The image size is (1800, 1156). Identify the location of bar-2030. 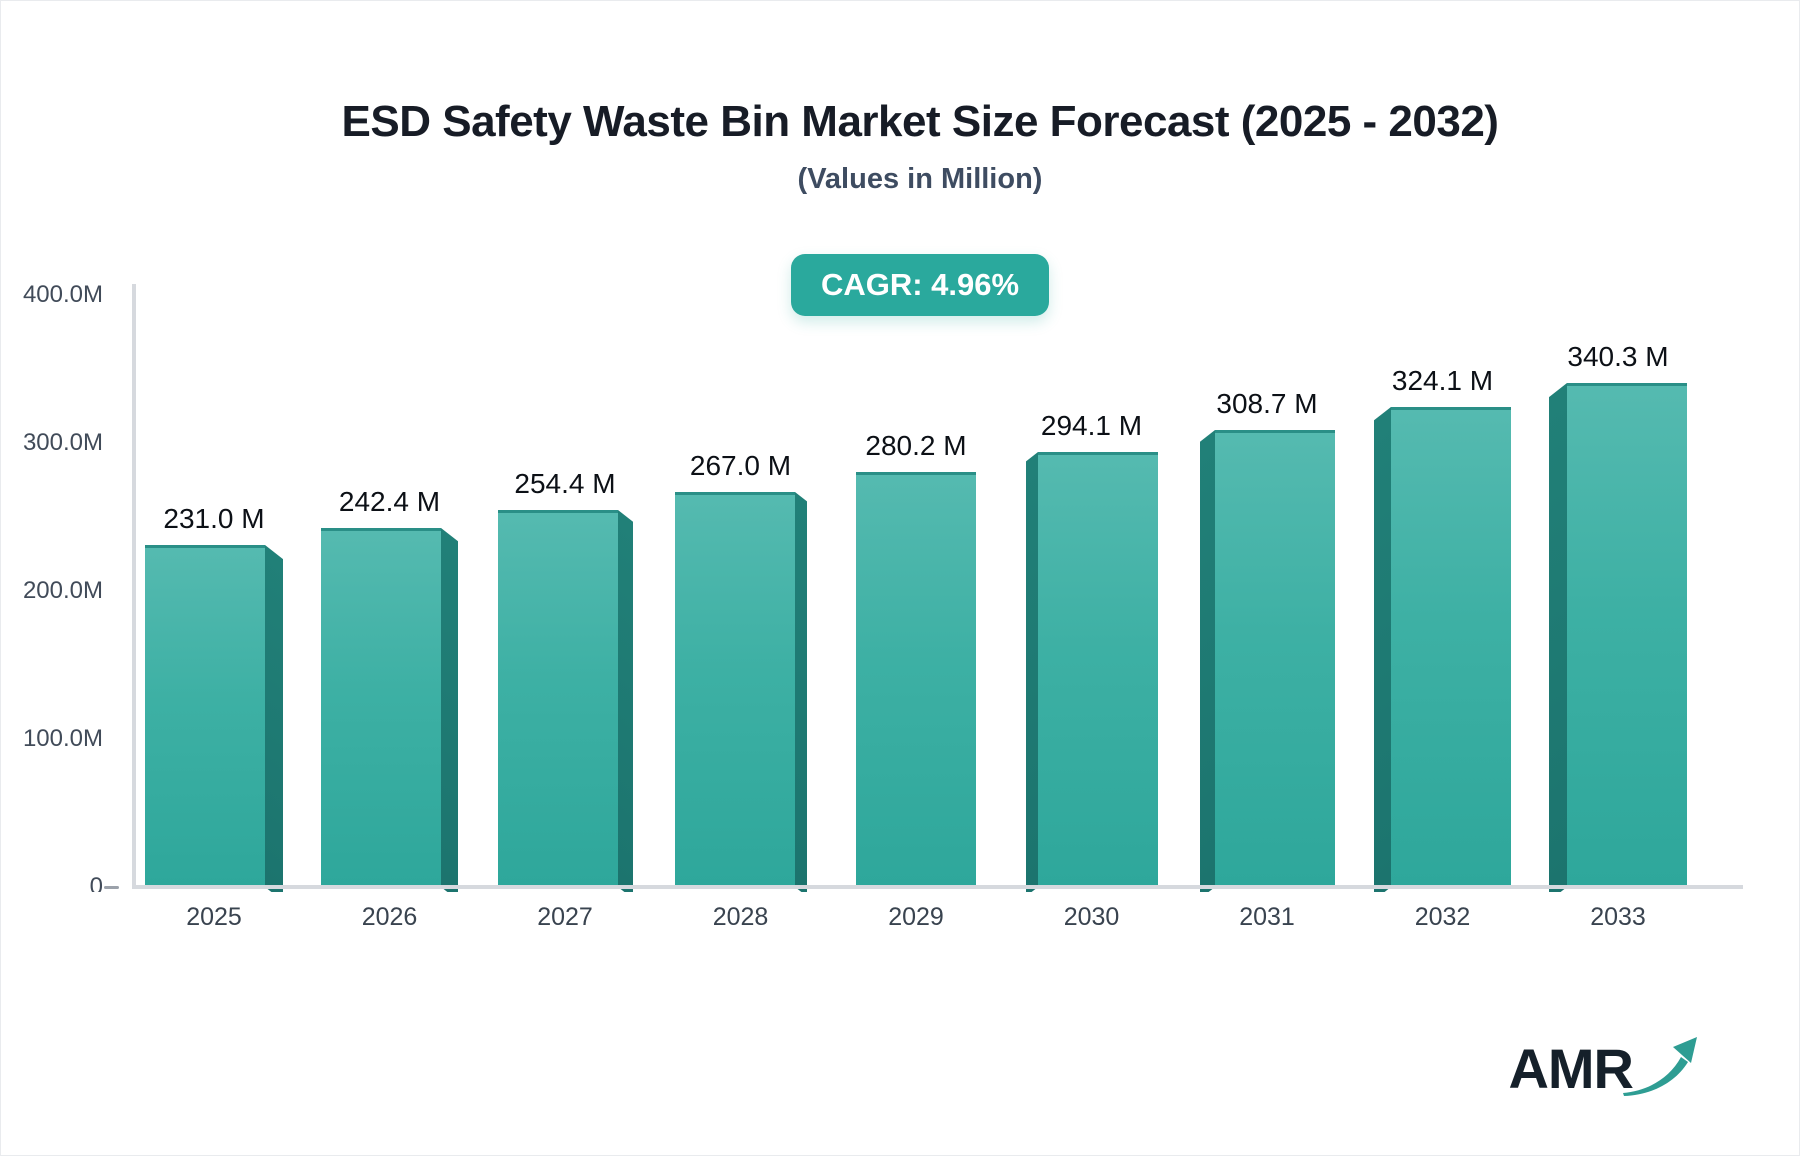
(1091, 671).